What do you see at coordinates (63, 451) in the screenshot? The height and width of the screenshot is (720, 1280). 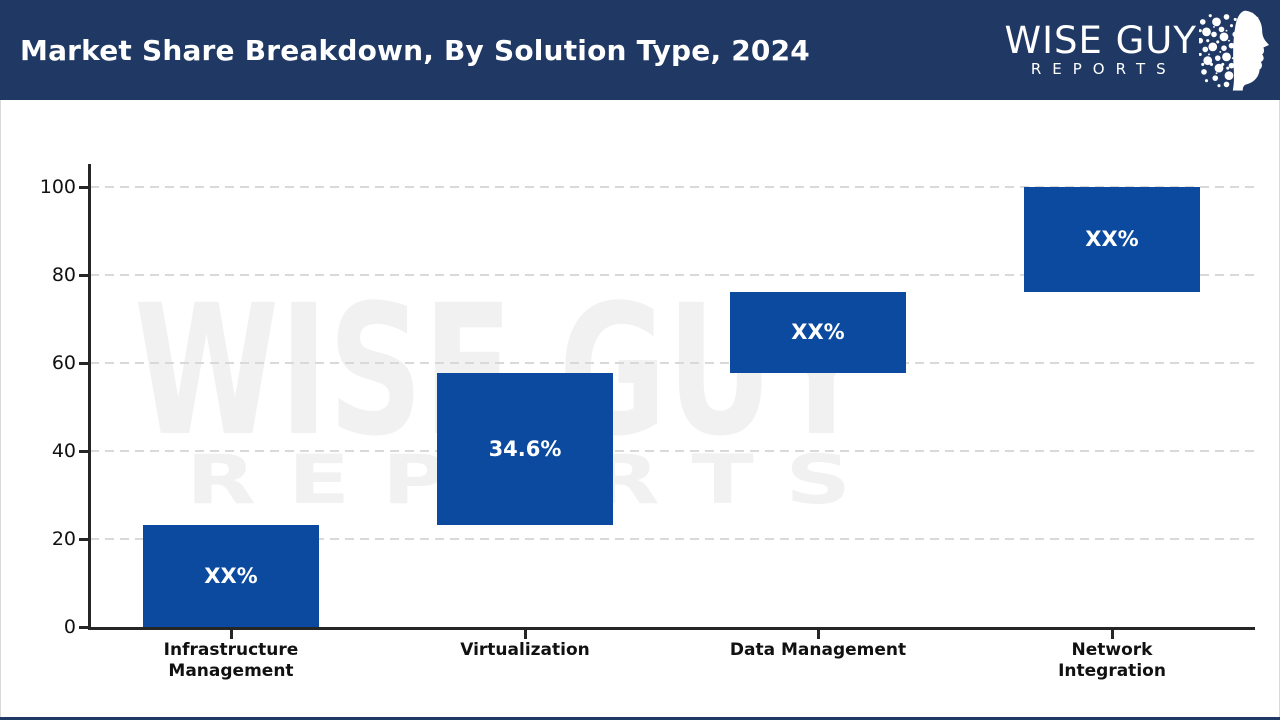 I see `y-tick-label-40: 40` at bounding box center [63, 451].